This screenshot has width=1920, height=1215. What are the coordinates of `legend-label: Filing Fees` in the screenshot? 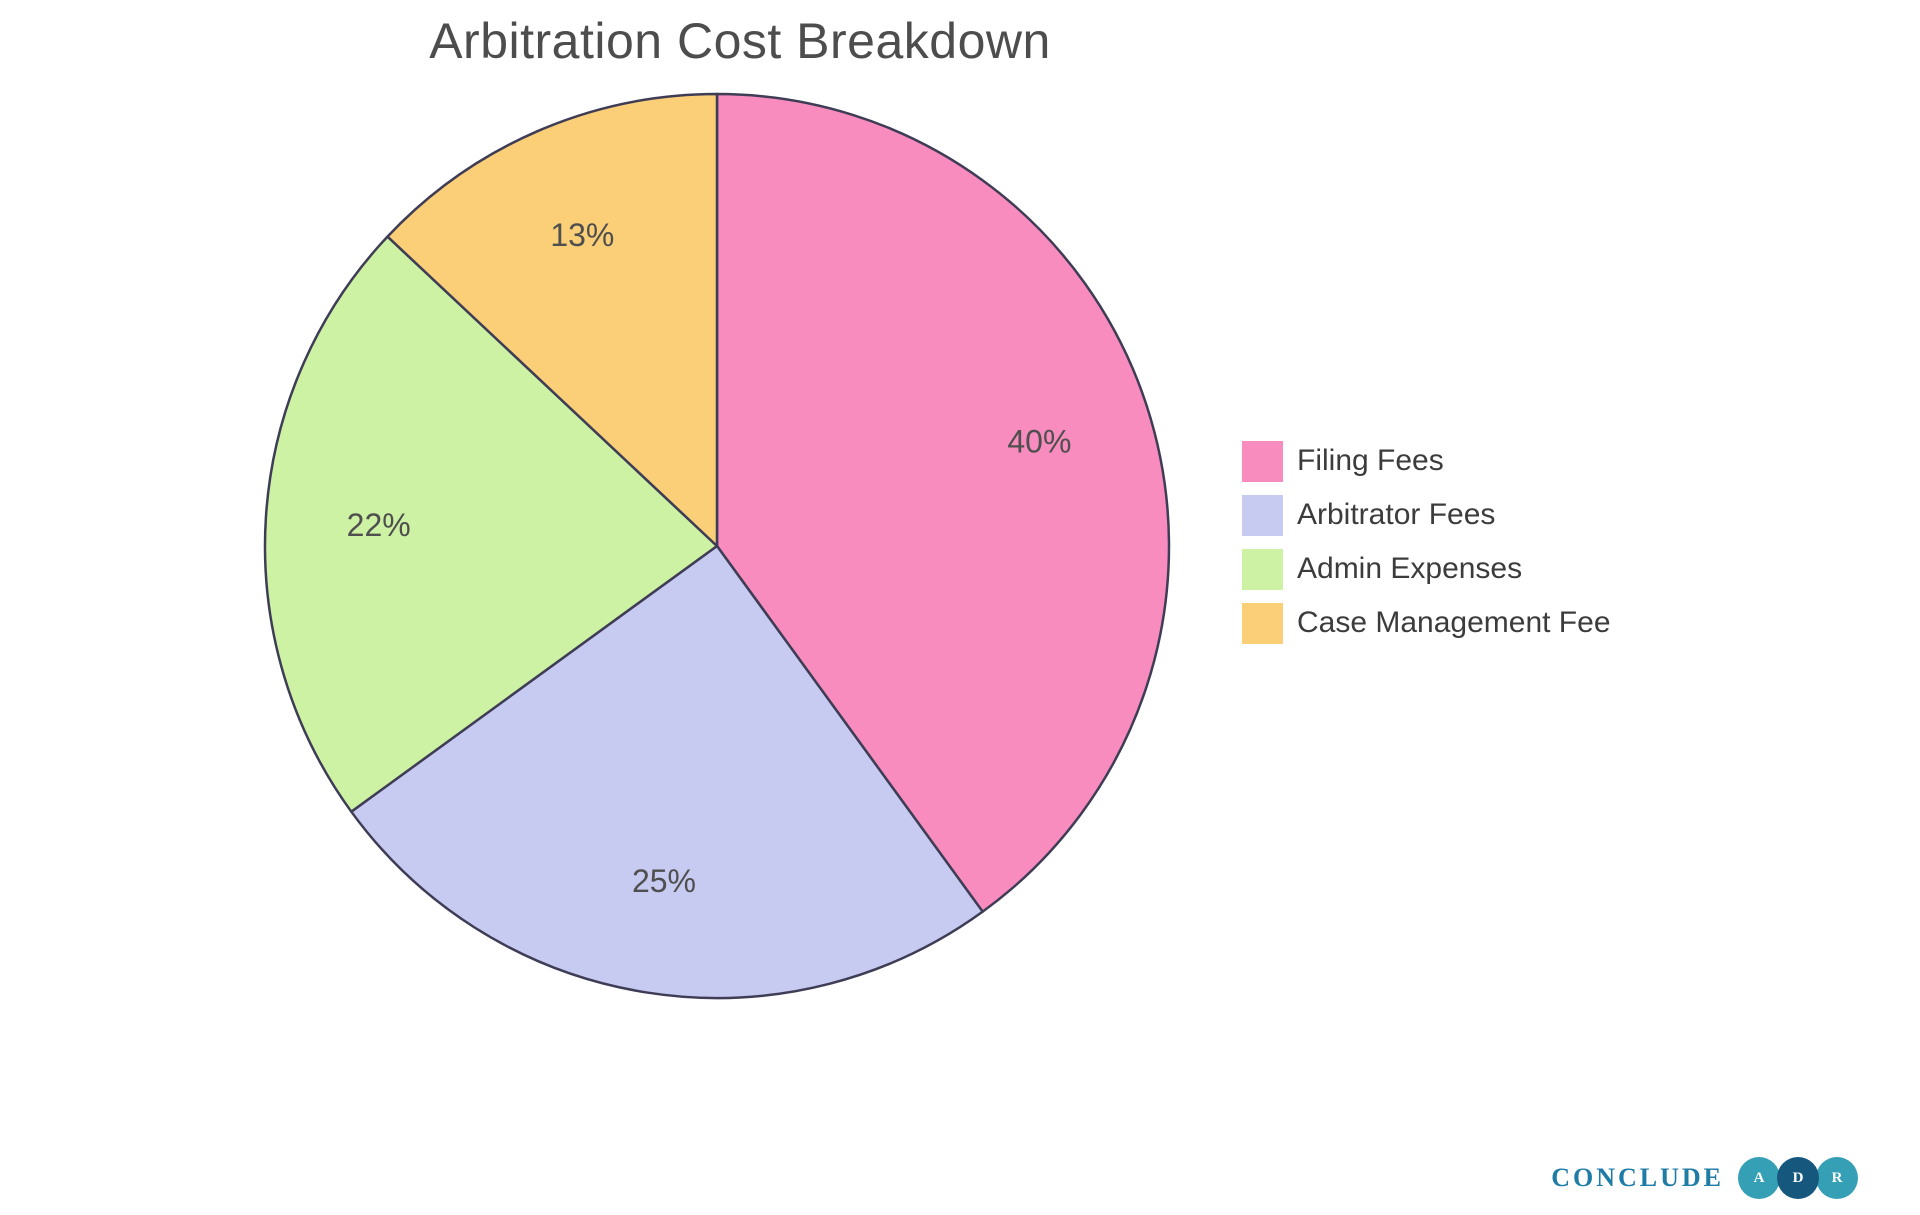 It's located at (1370, 460).